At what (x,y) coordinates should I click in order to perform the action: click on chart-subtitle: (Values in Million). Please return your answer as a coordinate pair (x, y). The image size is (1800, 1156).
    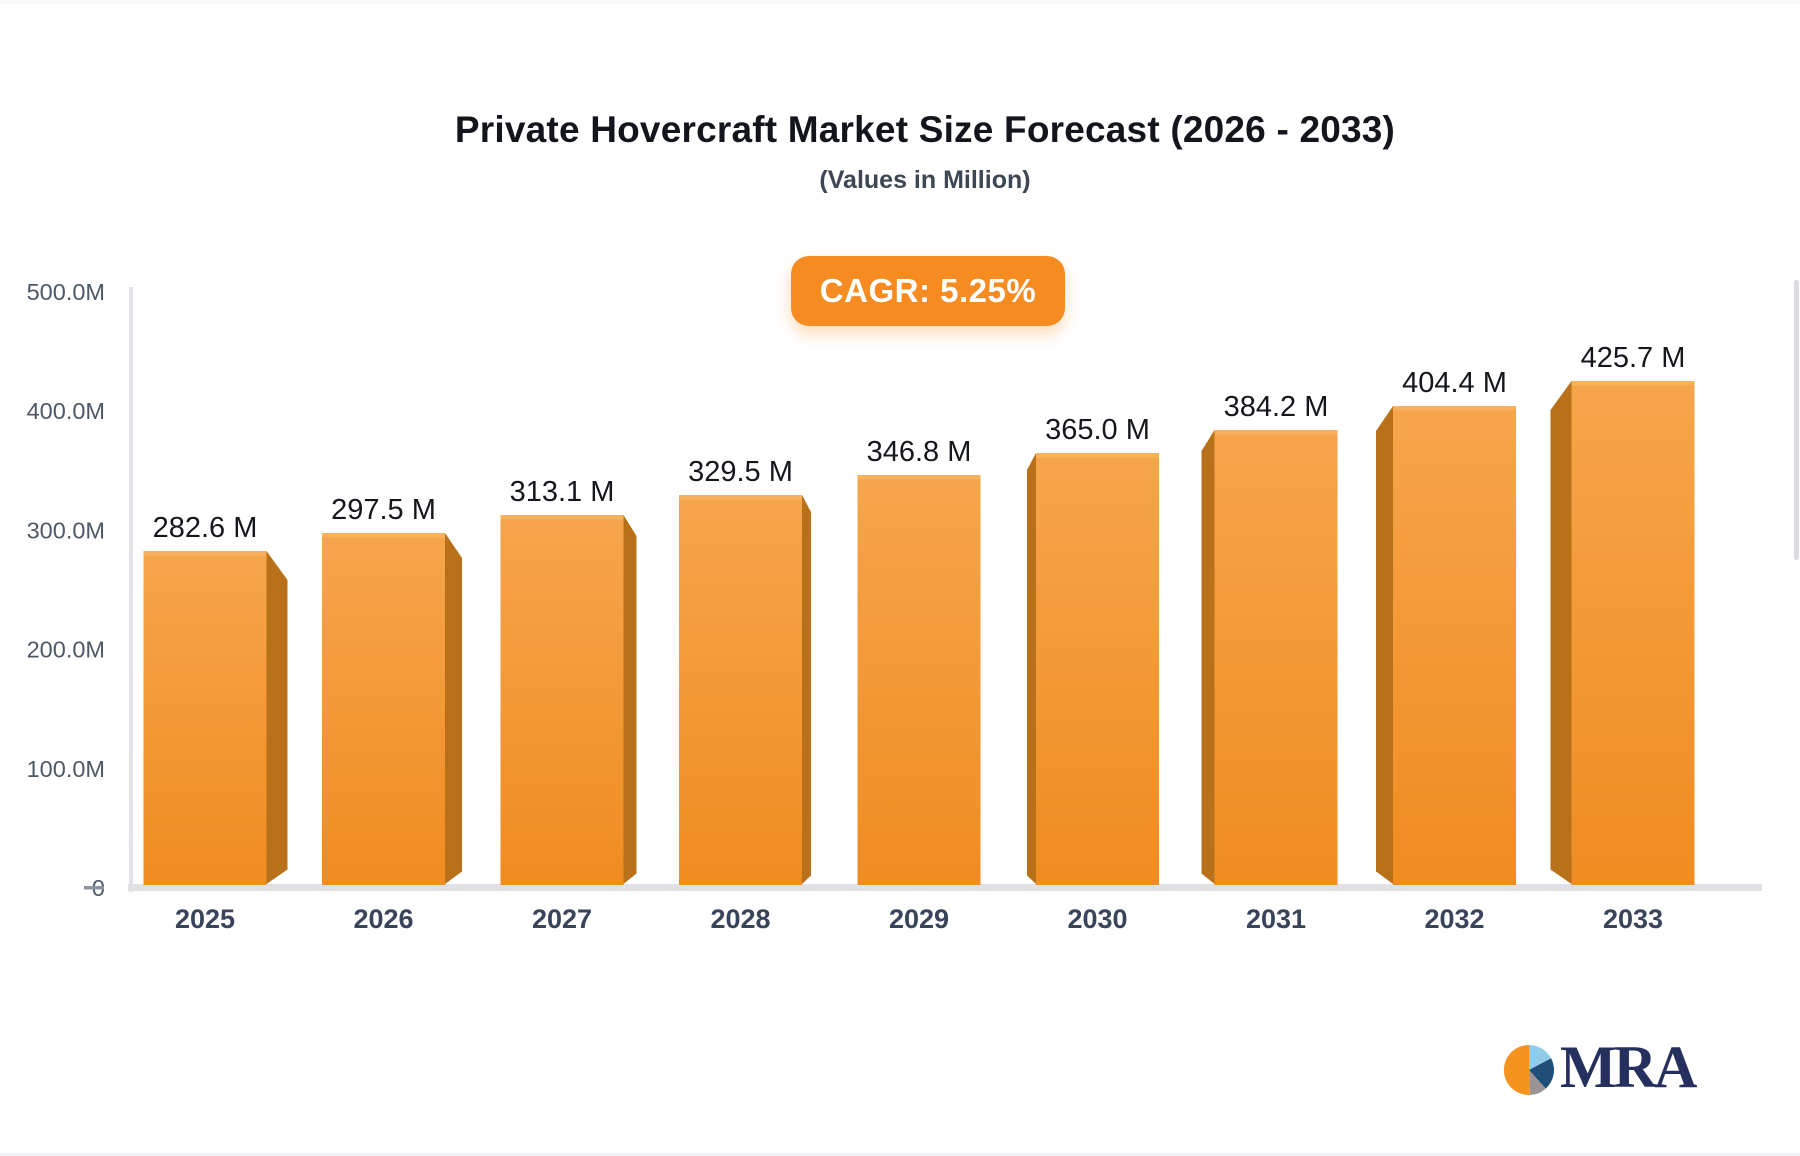
    Looking at the image, I should click on (925, 180).